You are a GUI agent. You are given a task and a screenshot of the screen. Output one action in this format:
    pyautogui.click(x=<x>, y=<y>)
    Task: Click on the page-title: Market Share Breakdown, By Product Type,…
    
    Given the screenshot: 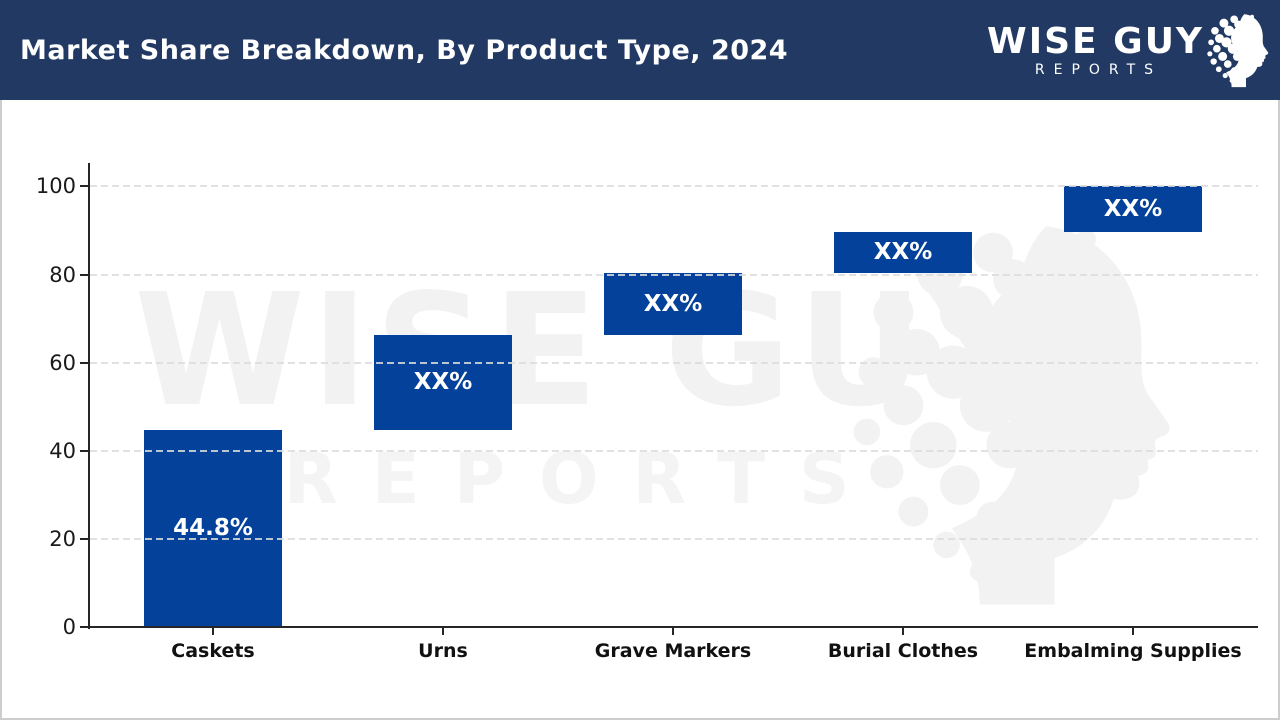 What is the action you would take?
    pyautogui.click(x=404, y=50)
    